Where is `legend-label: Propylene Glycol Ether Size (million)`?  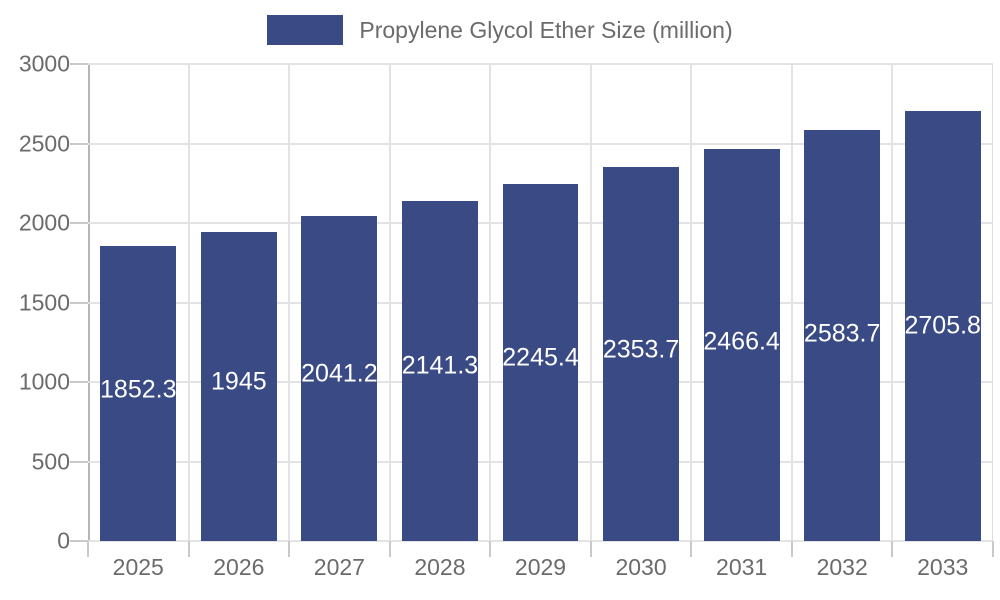 legend-label: Propylene Glycol Ether Size (million) is located at coordinates (546, 29).